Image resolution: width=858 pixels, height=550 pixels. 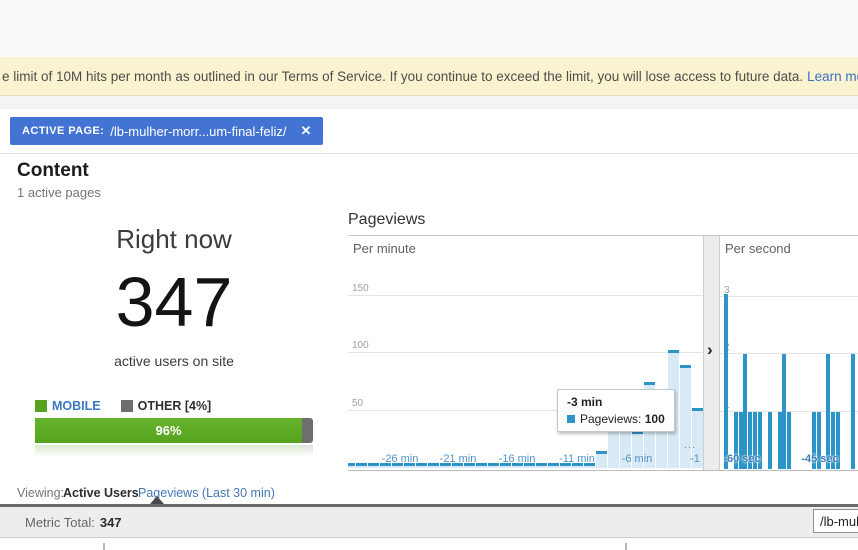 I want to click on top-band, so click(x=429, y=28).